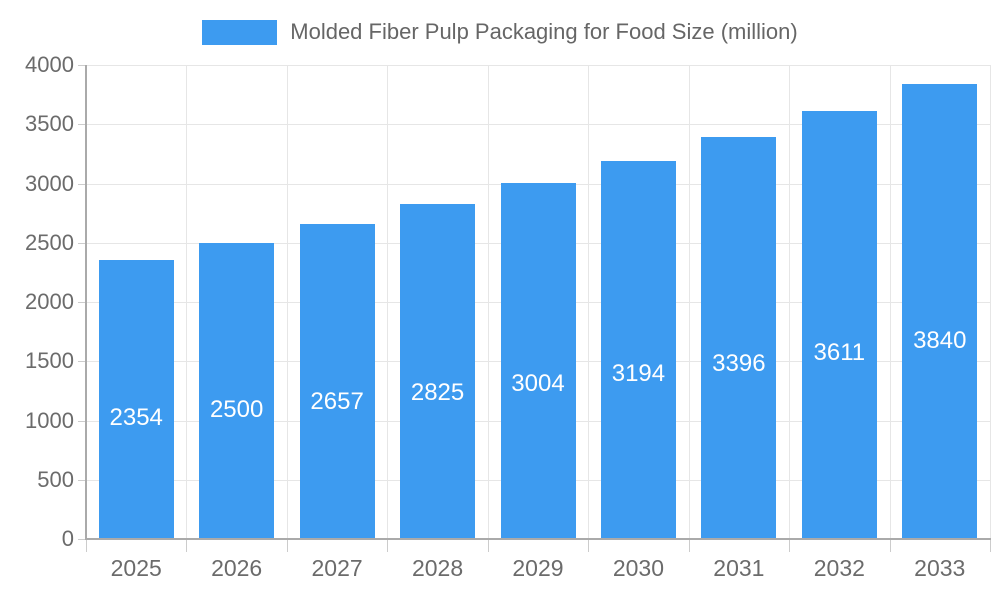  What do you see at coordinates (437, 568) in the screenshot?
I see `x-axis-tick-label: 2028` at bounding box center [437, 568].